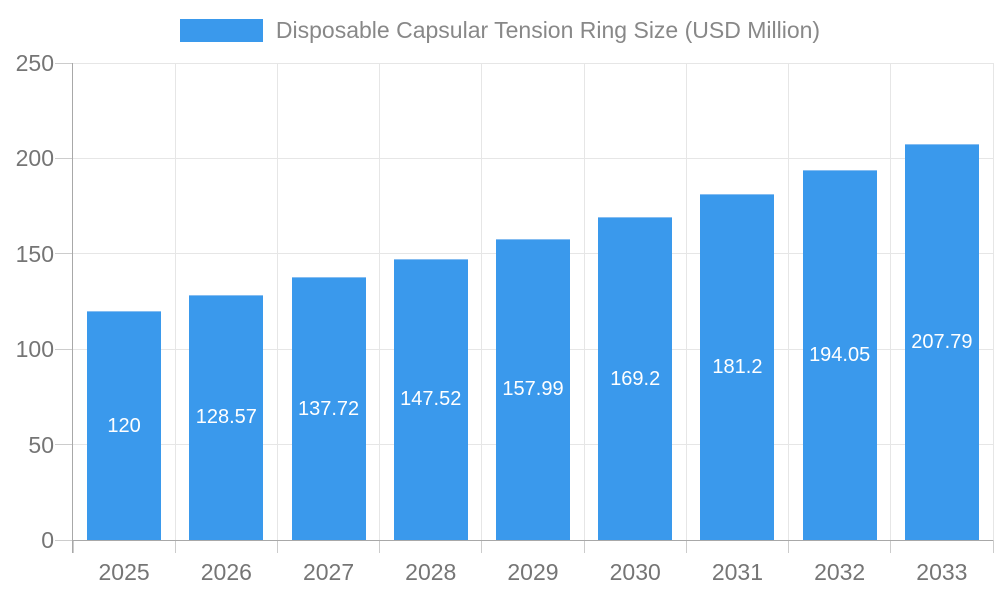 This screenshot has height=600, width=1000. Describe the element at coordinates (840, 572) in the screenshot. I see `x-axis-label: 2032` at that location.